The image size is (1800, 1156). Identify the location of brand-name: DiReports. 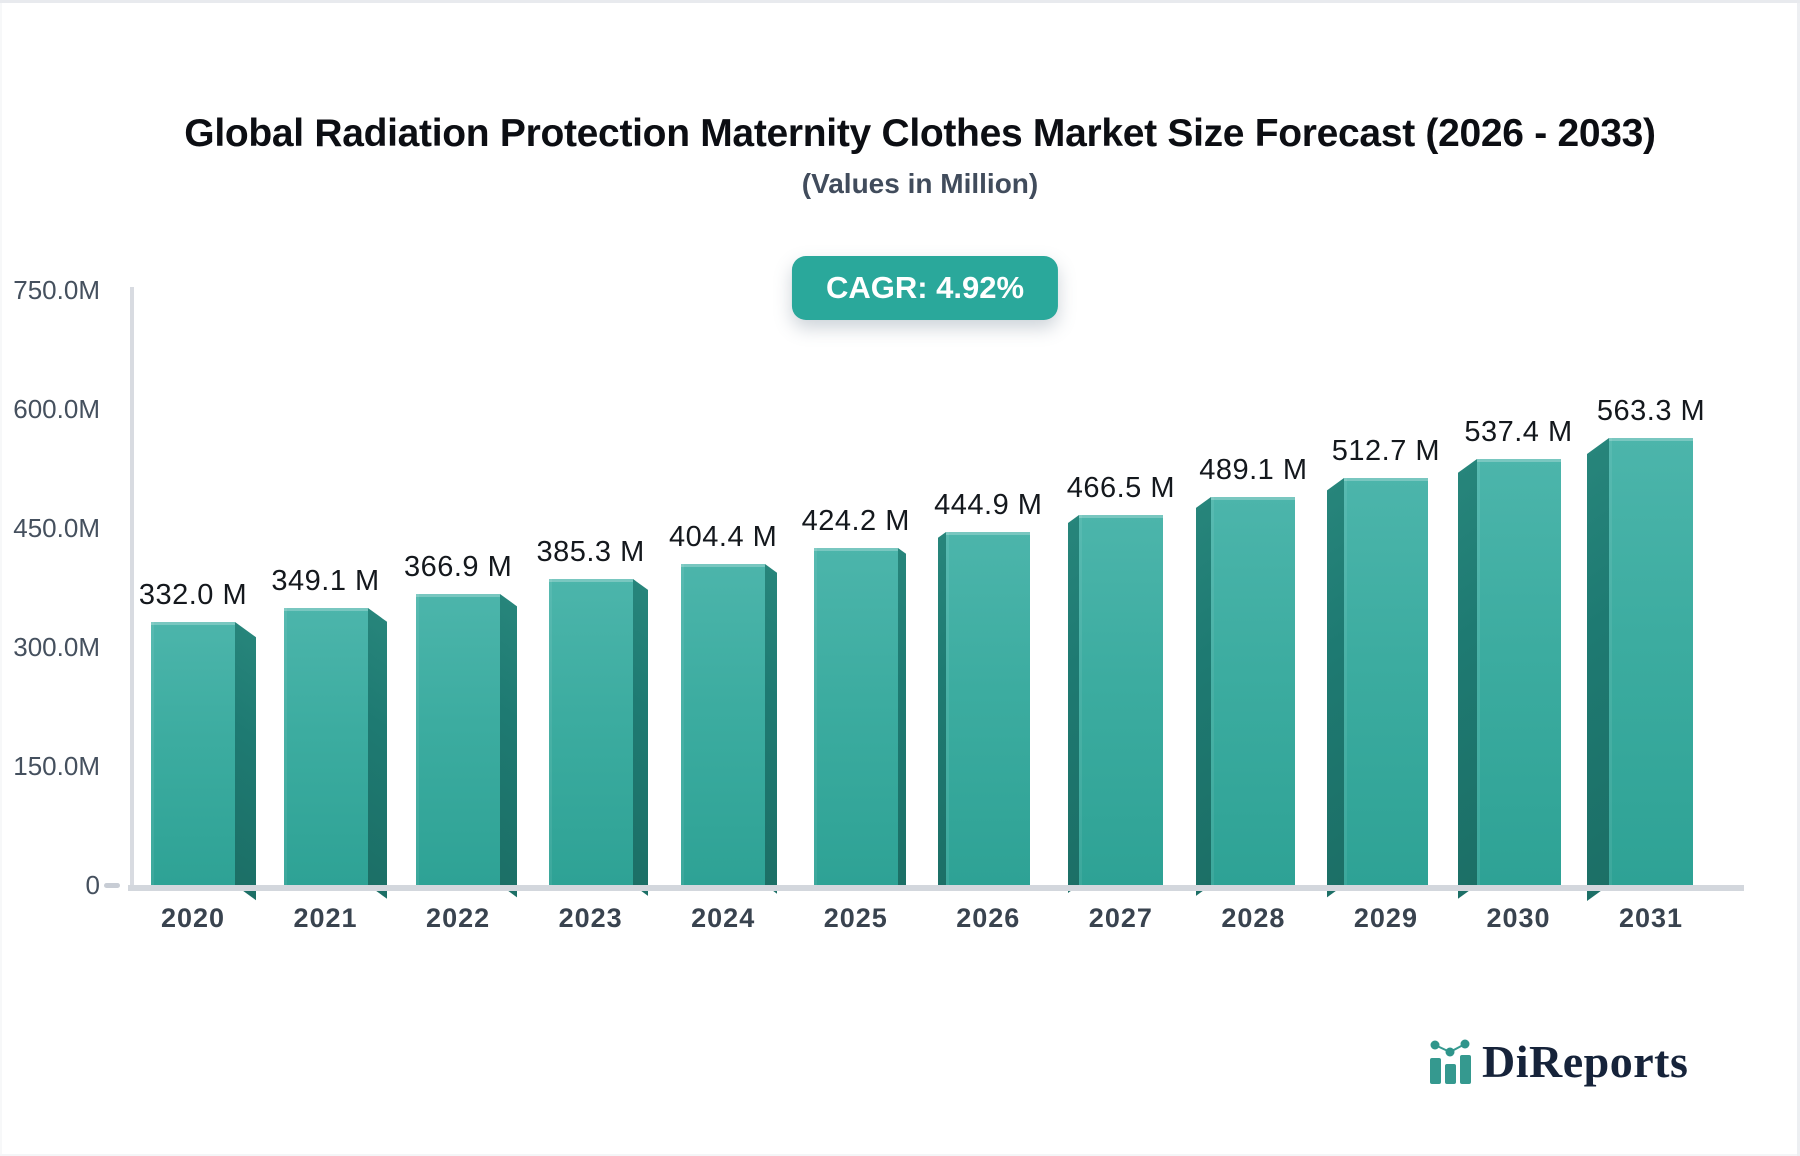
(1585, 1061).